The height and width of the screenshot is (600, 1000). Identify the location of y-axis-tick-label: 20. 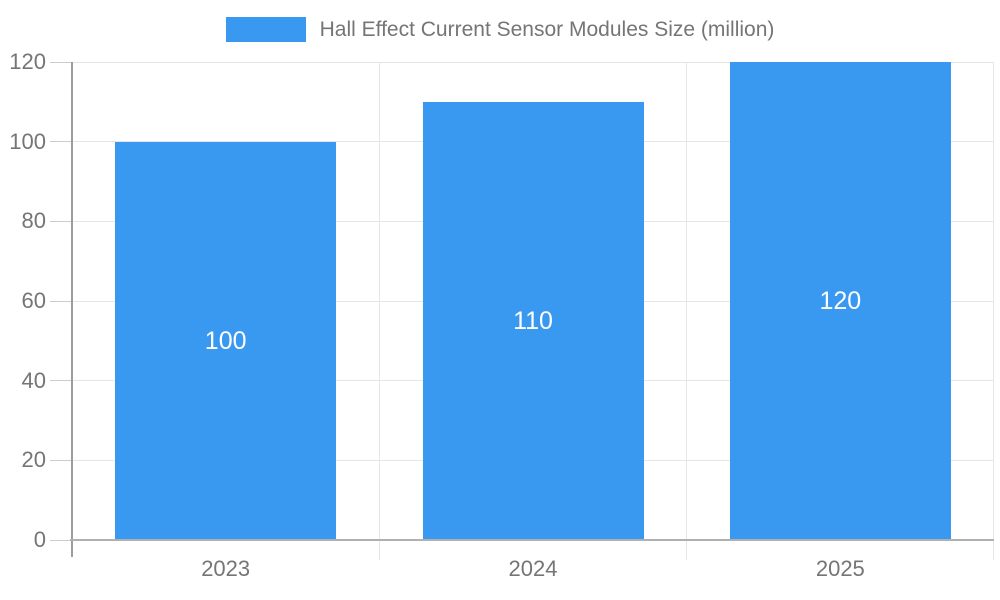
(33, 460).